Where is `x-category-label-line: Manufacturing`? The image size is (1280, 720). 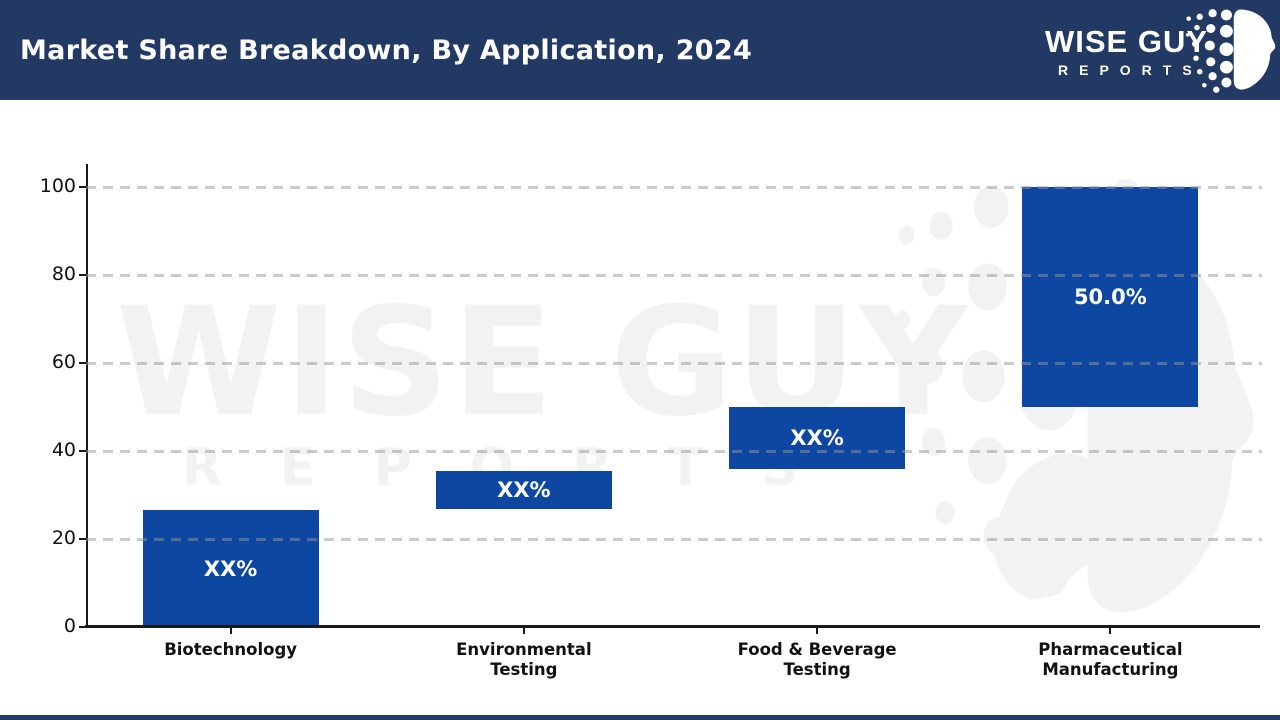
x-category-label-line: Manufacturing is located at coordinates (1110, 669).